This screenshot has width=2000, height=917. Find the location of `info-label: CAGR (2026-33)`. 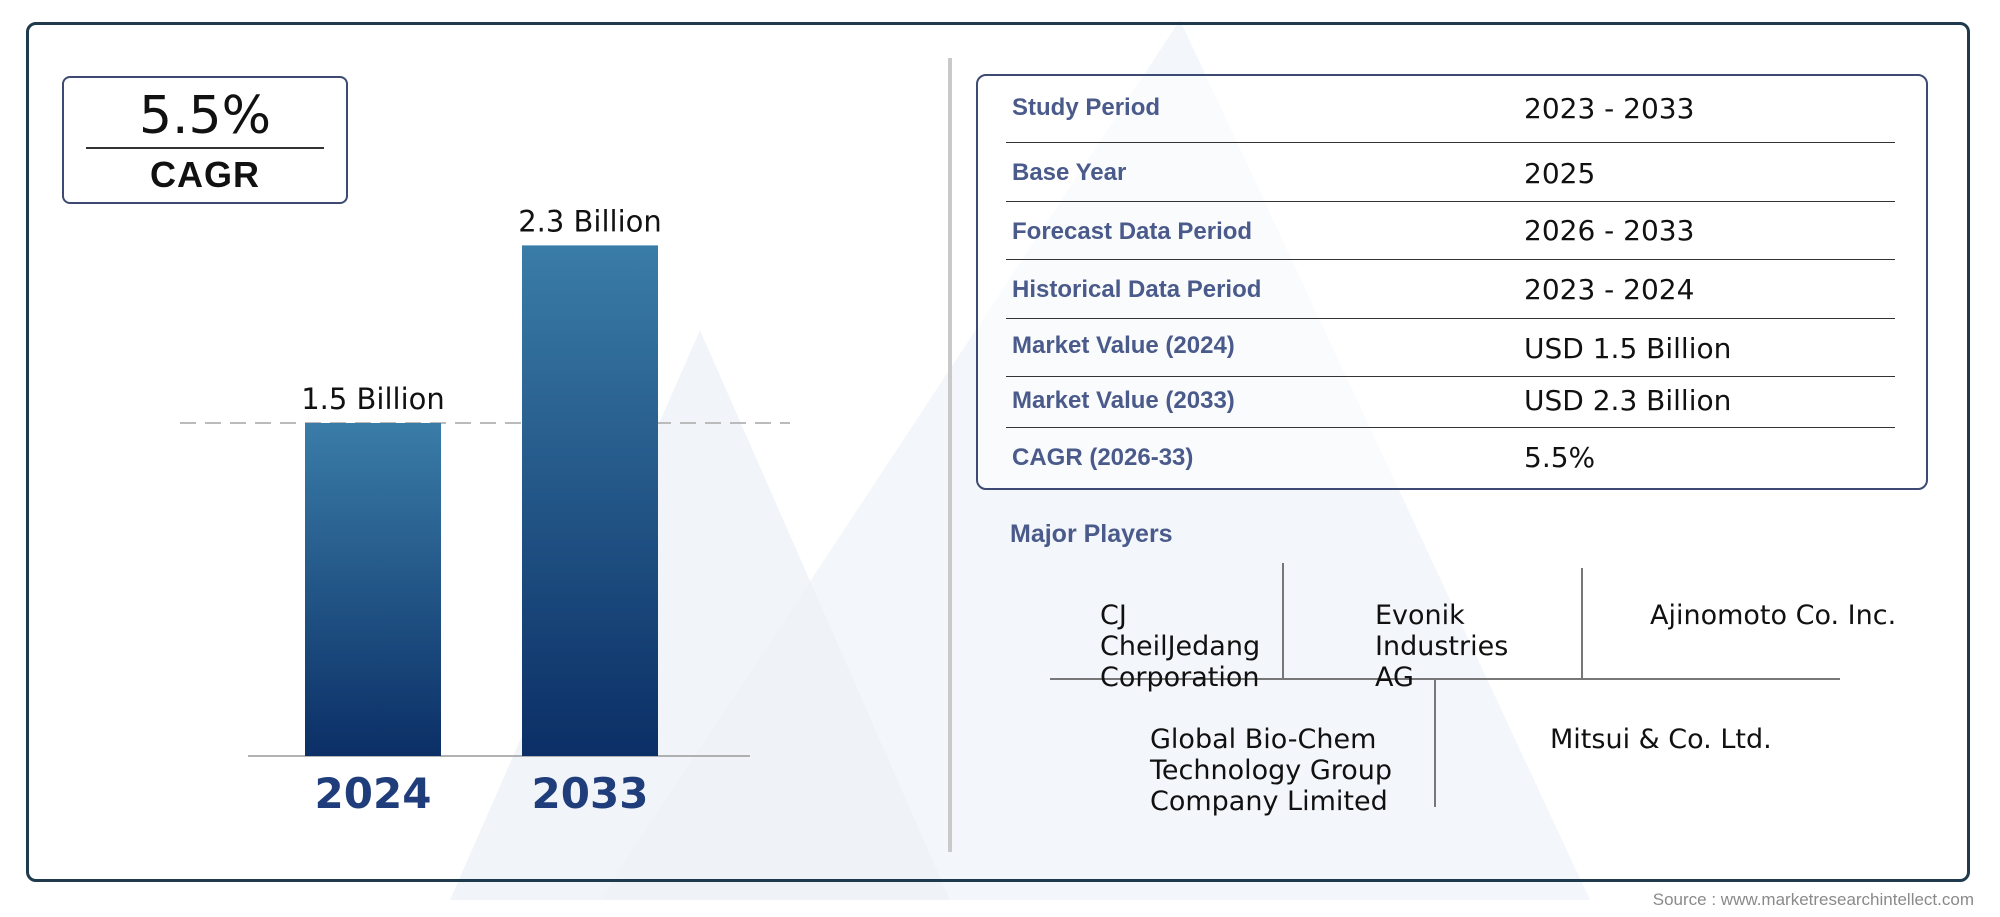

info-label: CAGR (2026-33) is located at coordinates (1103, 457).